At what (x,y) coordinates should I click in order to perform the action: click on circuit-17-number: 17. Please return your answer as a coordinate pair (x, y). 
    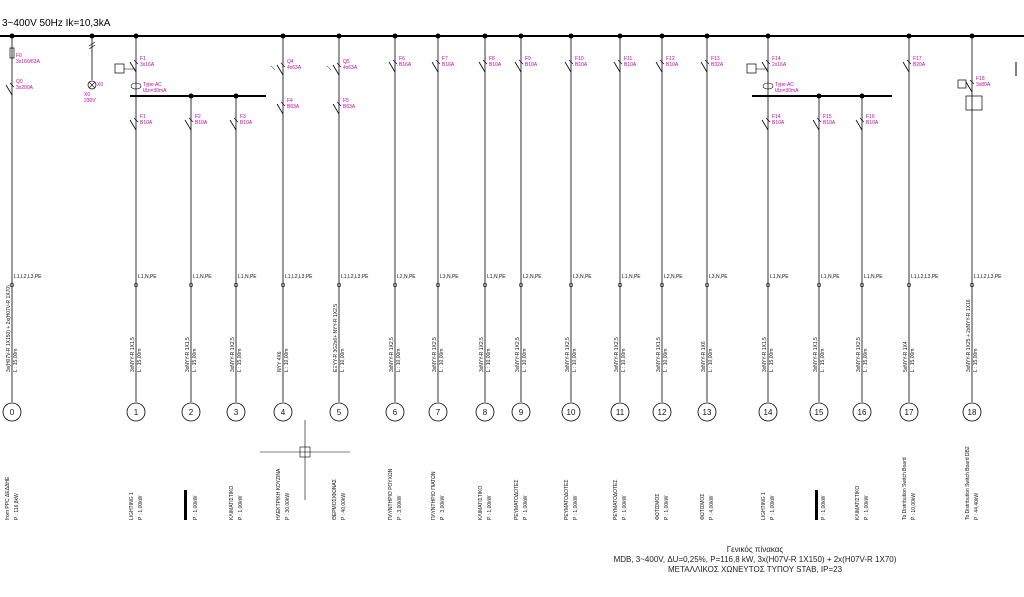
    Looking at the image, I should click on (909, 412).